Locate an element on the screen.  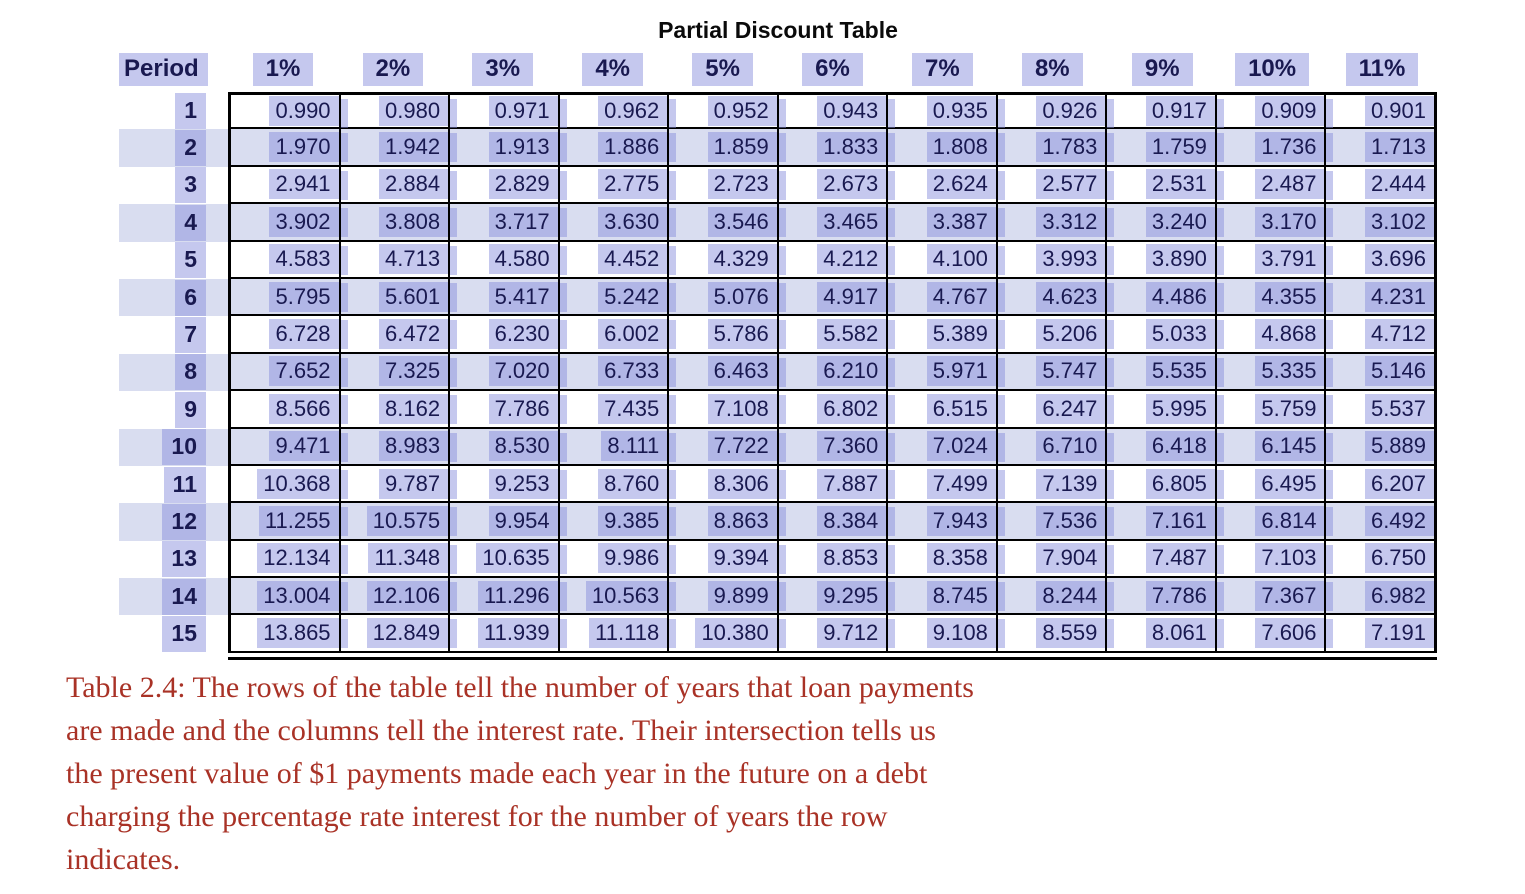
period-cell: 1 is located at coordinates (173, 110).